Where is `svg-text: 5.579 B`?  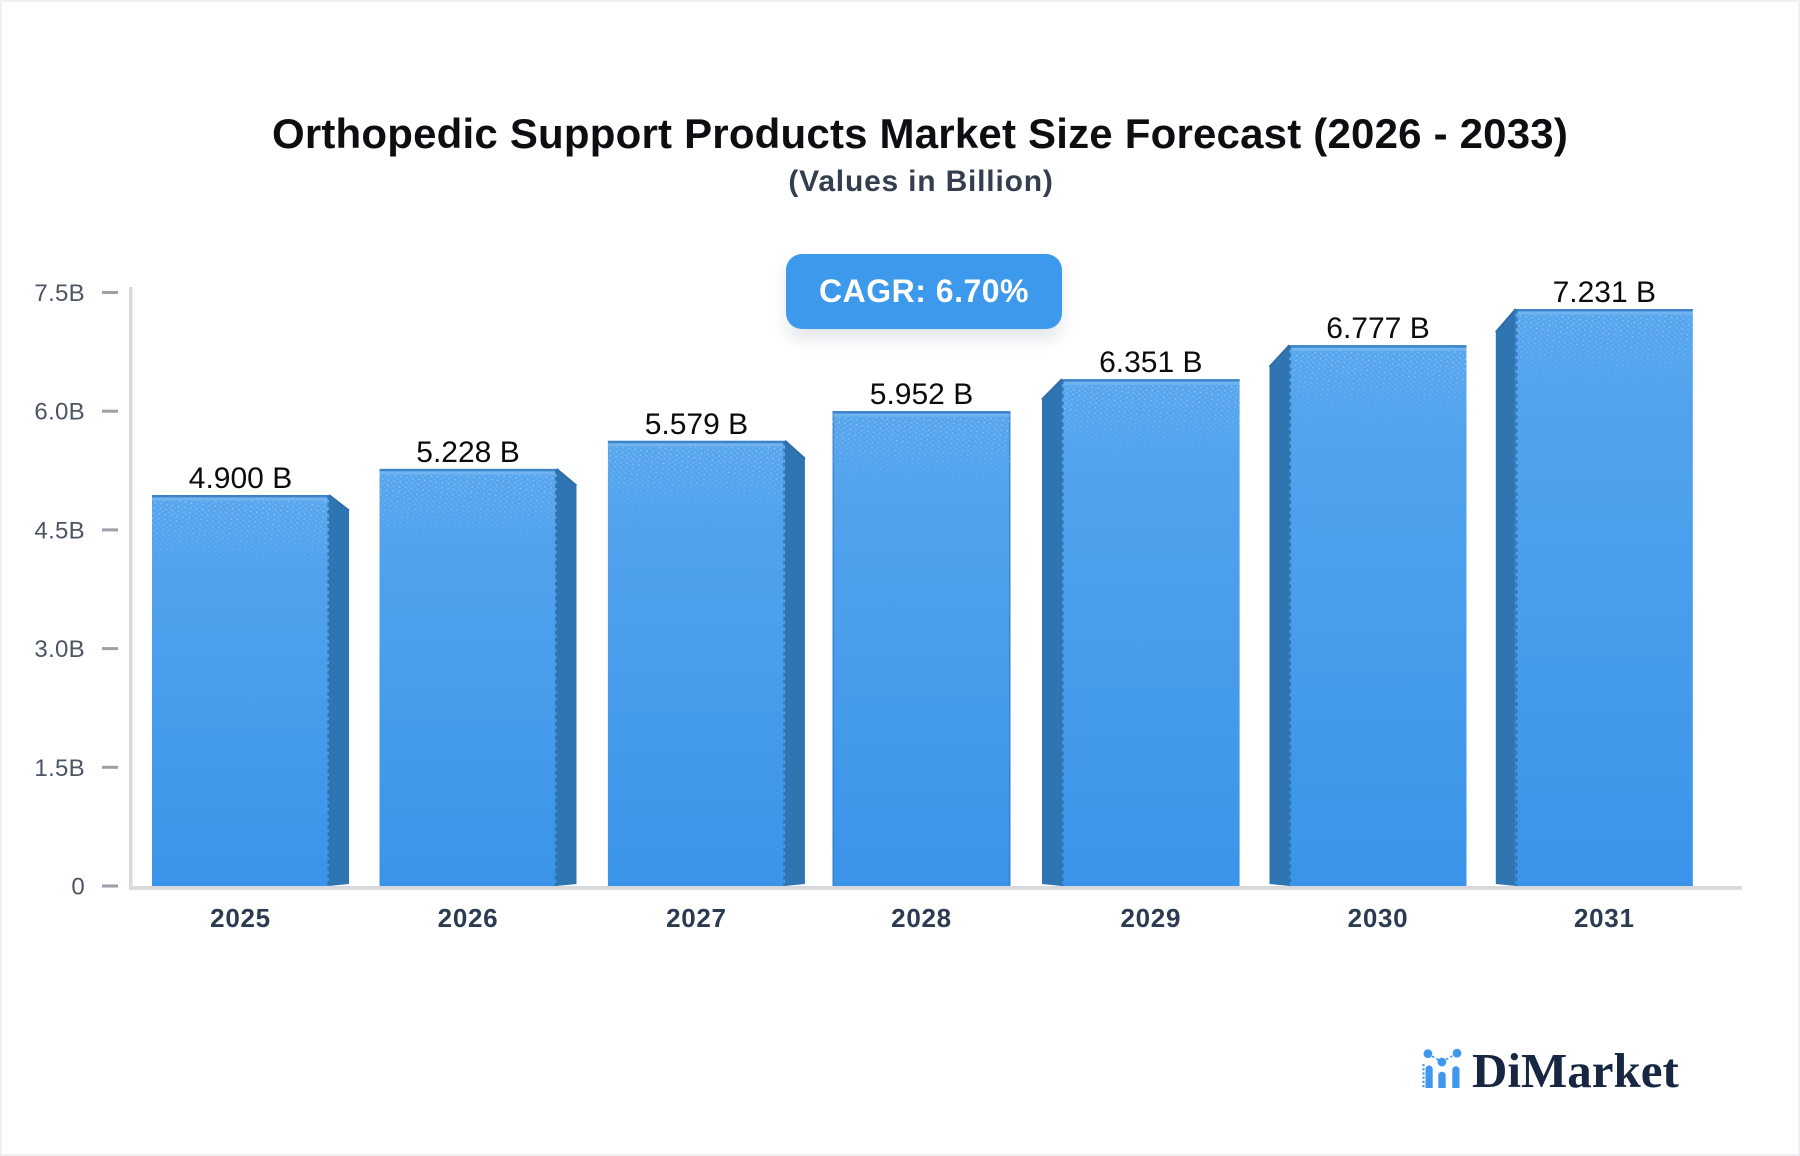 svg-text: 5.579 B is located at coordinates (696, 424).